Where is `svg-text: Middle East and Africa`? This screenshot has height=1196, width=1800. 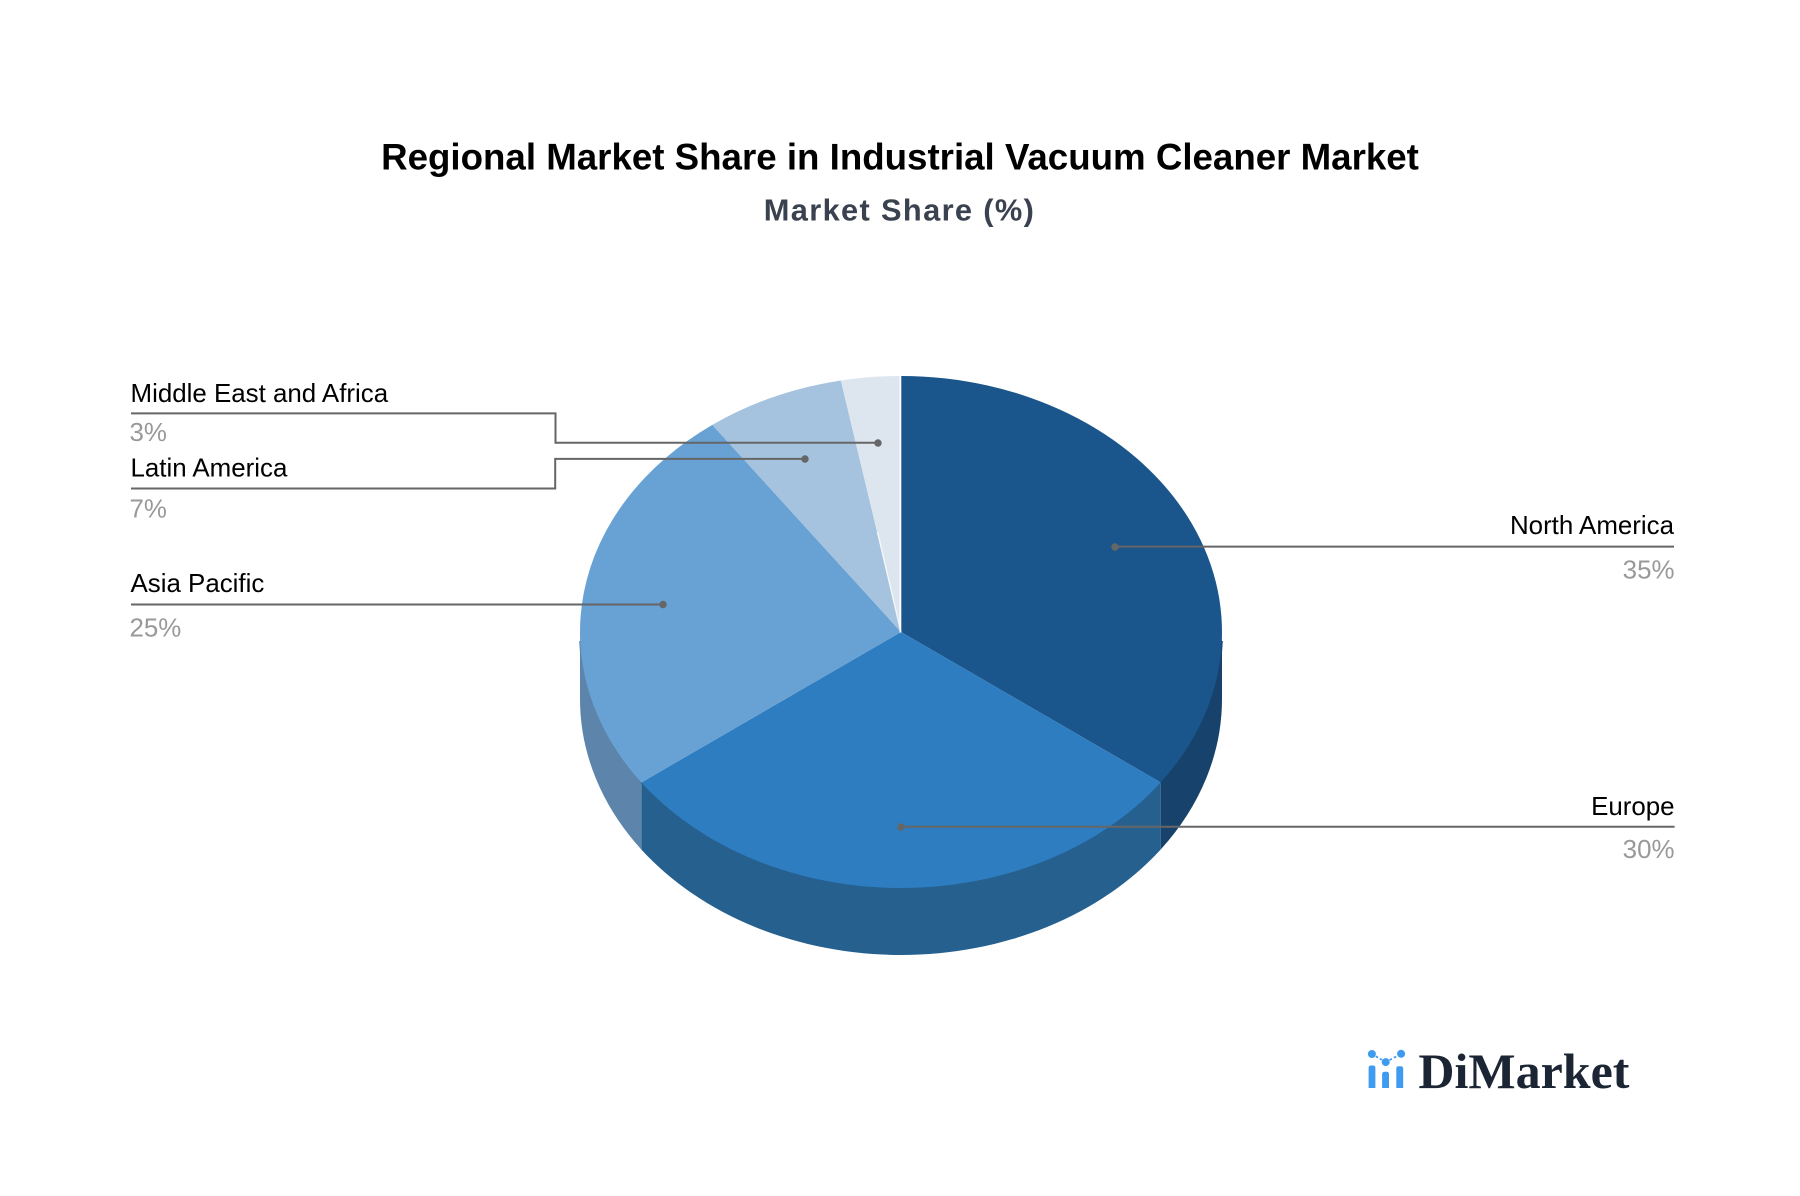 svg-text: Middle East and Africa is located at coordinates (260, 394).